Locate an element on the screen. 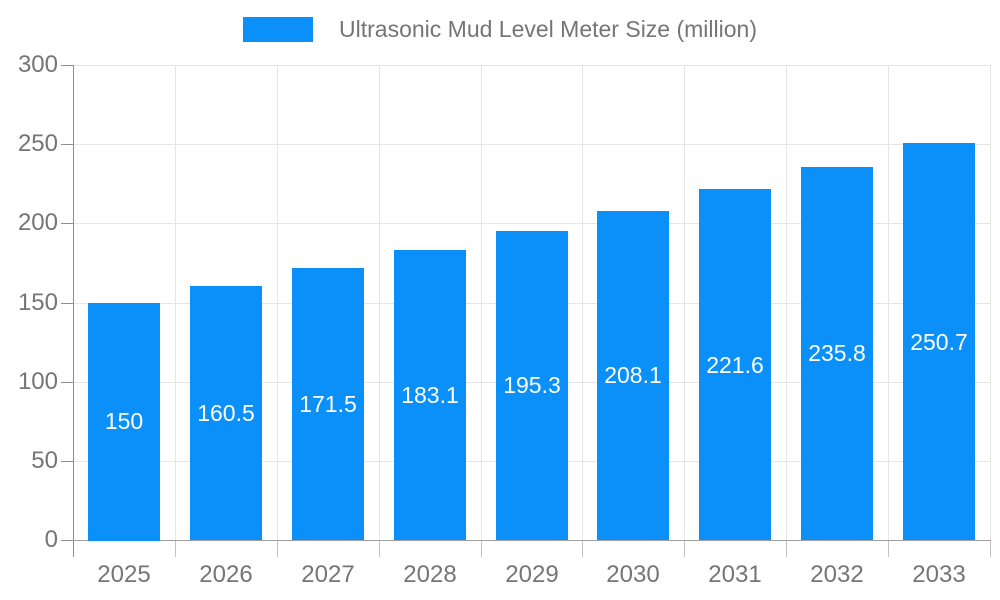 Image resolution: width=1000 pixels, height=600 pixels. bar-2029 is located at coordinates (532, 385).